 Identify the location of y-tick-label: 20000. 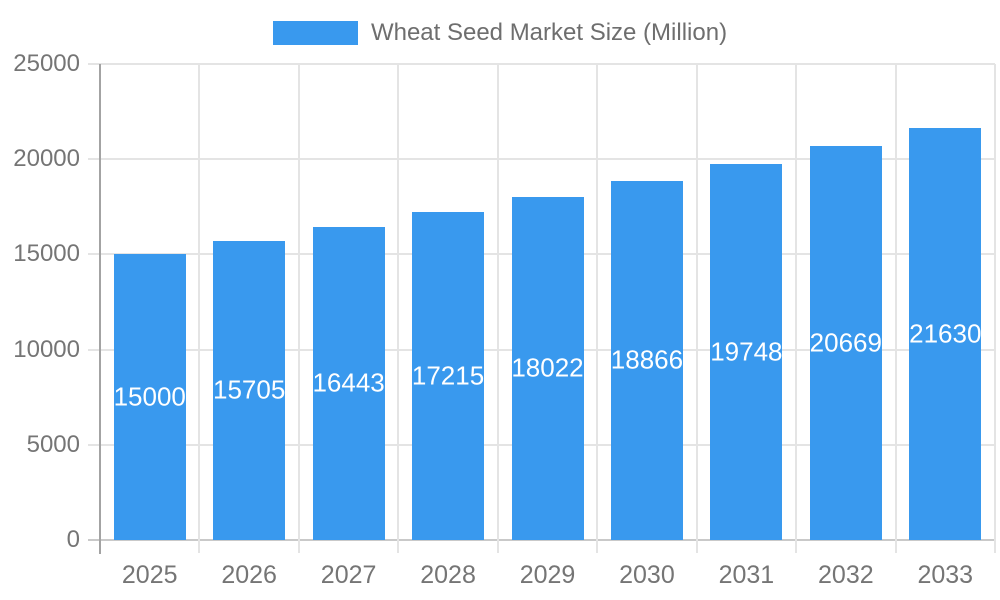
(46, 159).